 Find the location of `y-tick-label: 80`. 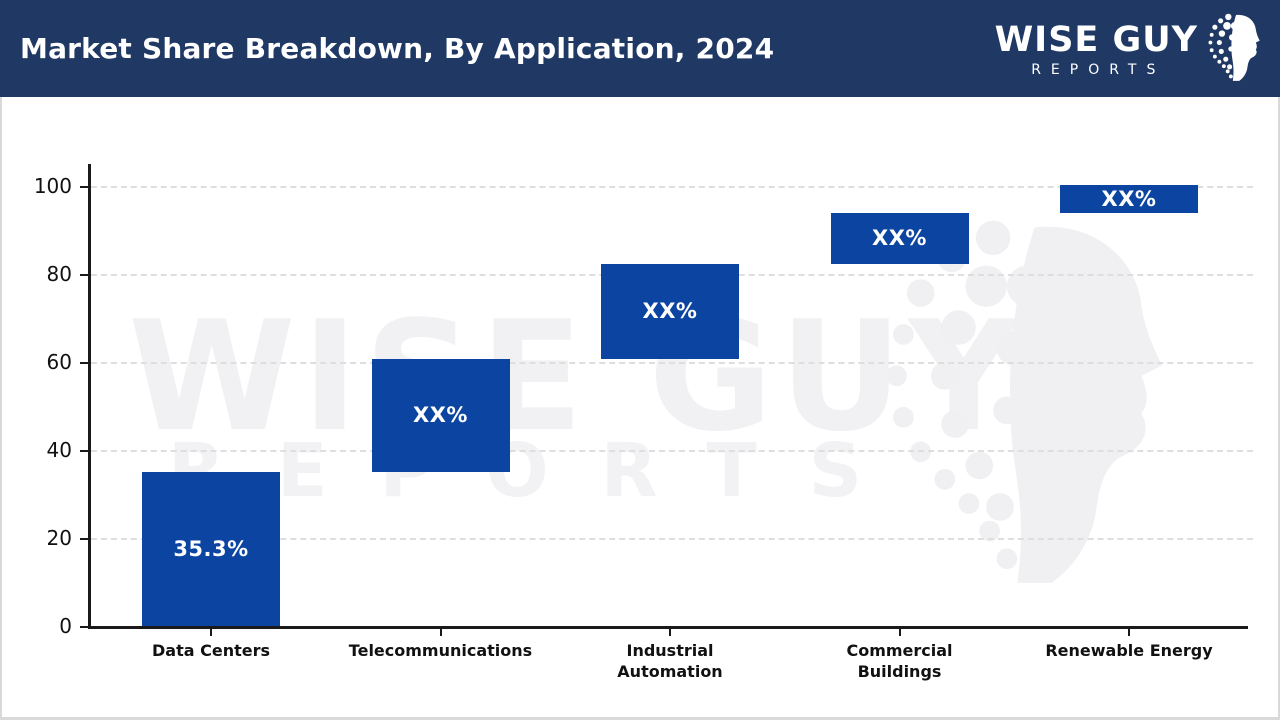

y-tick-label: 80 is located at coordinates (59, 274).